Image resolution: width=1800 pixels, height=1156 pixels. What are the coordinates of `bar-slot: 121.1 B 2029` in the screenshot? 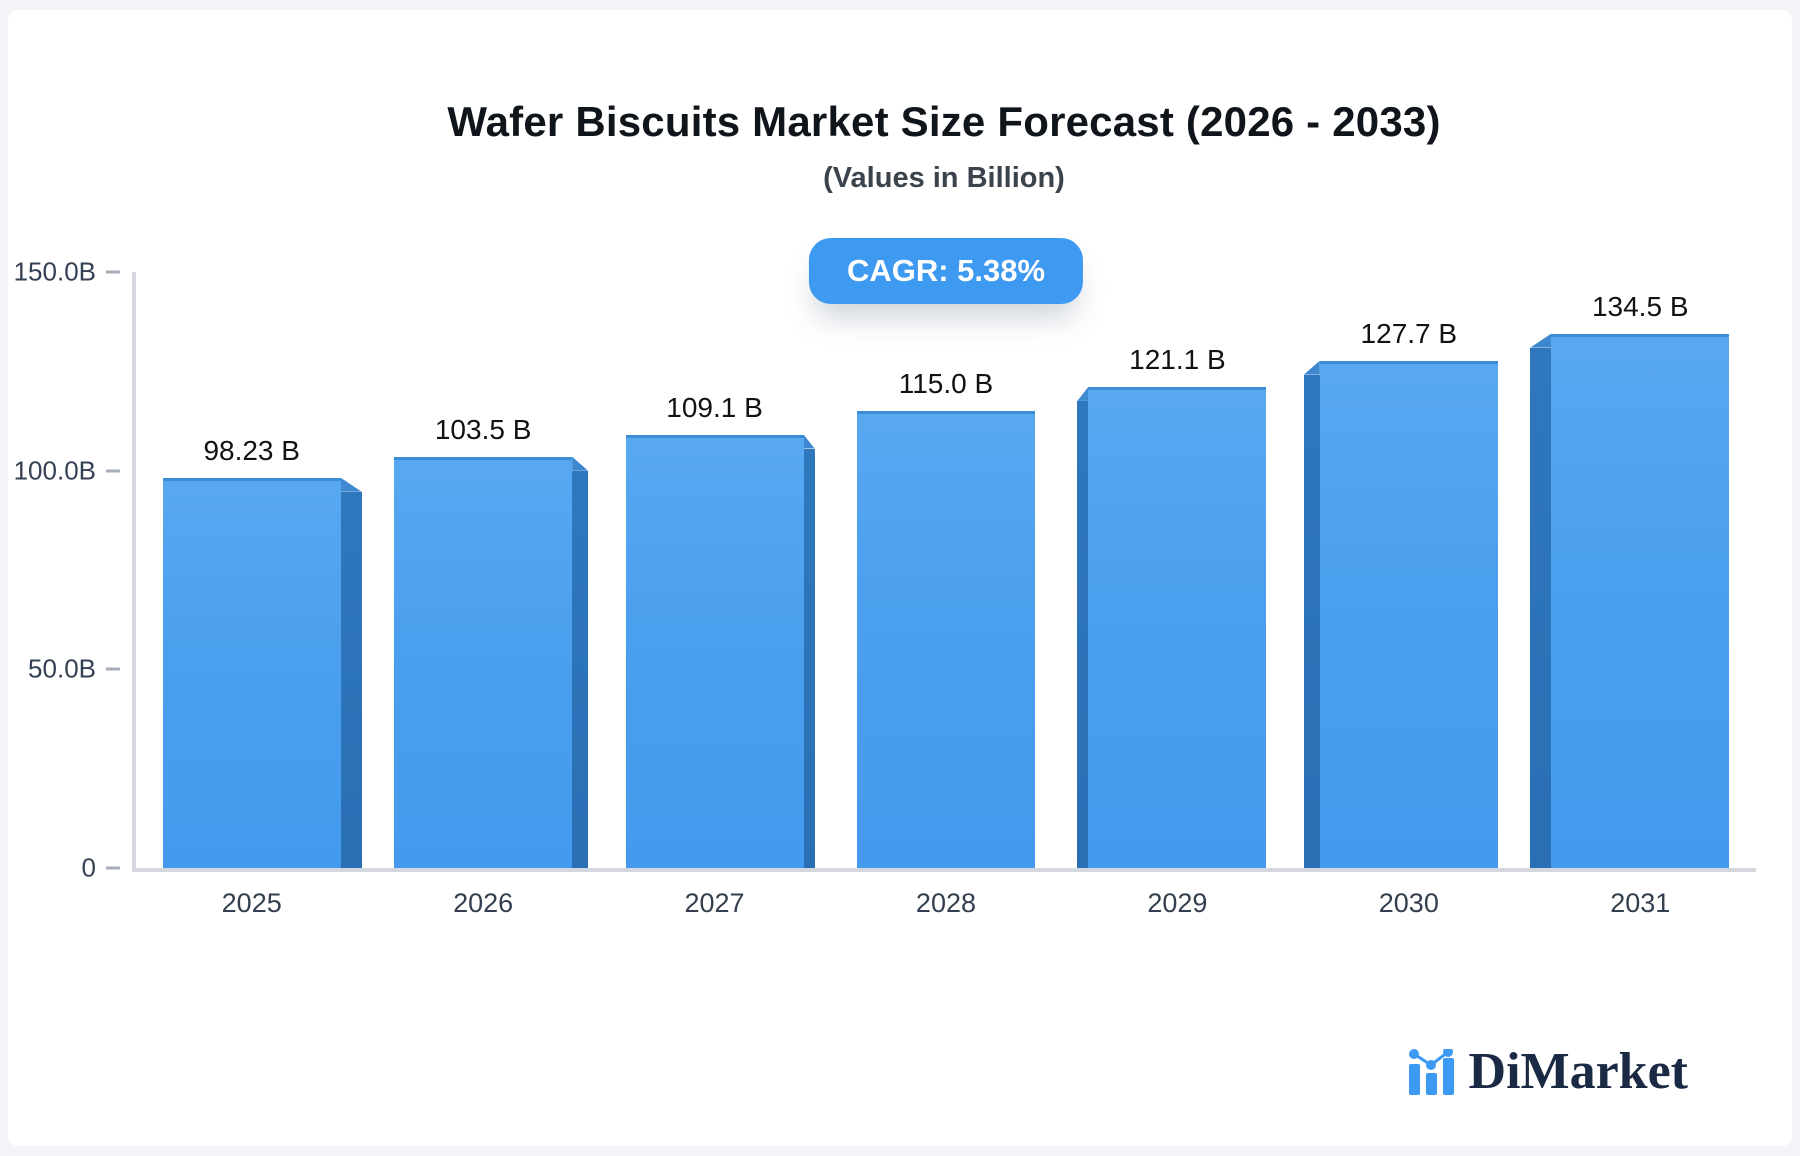 It's located at (1177, 595).